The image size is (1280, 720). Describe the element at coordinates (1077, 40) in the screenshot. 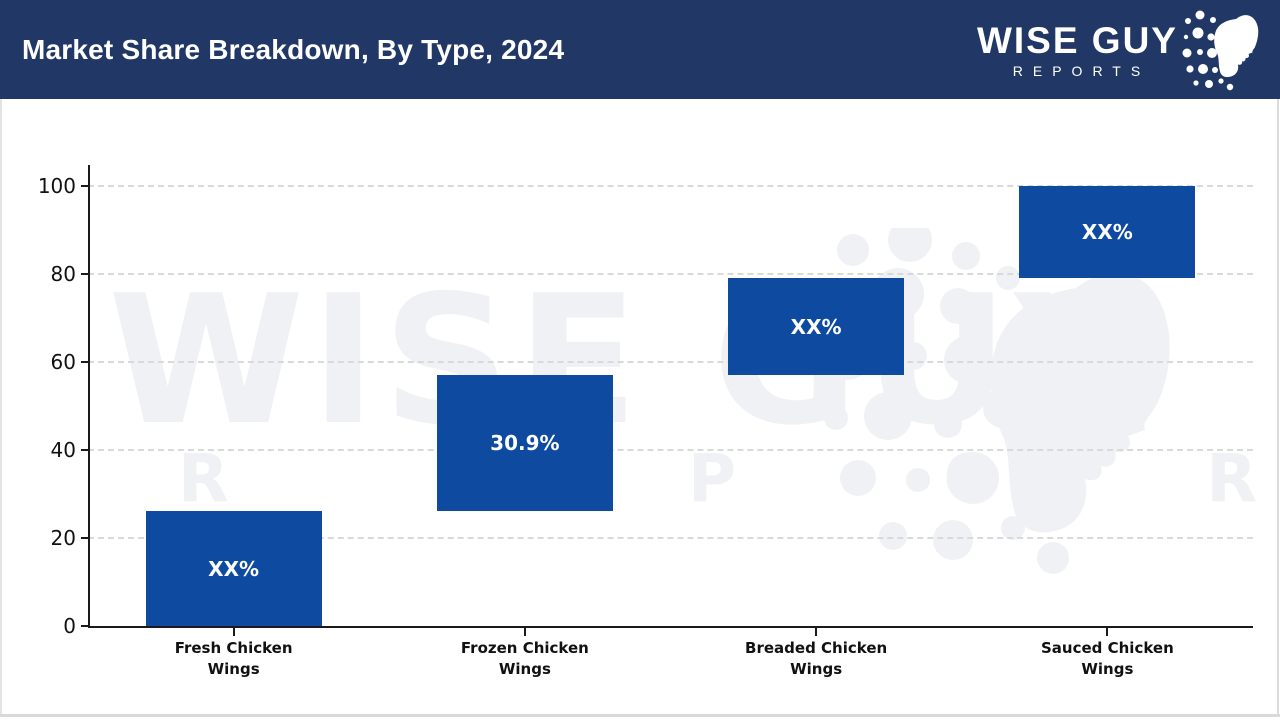

I see `logo-wordmark: WISE GUY` at that location.